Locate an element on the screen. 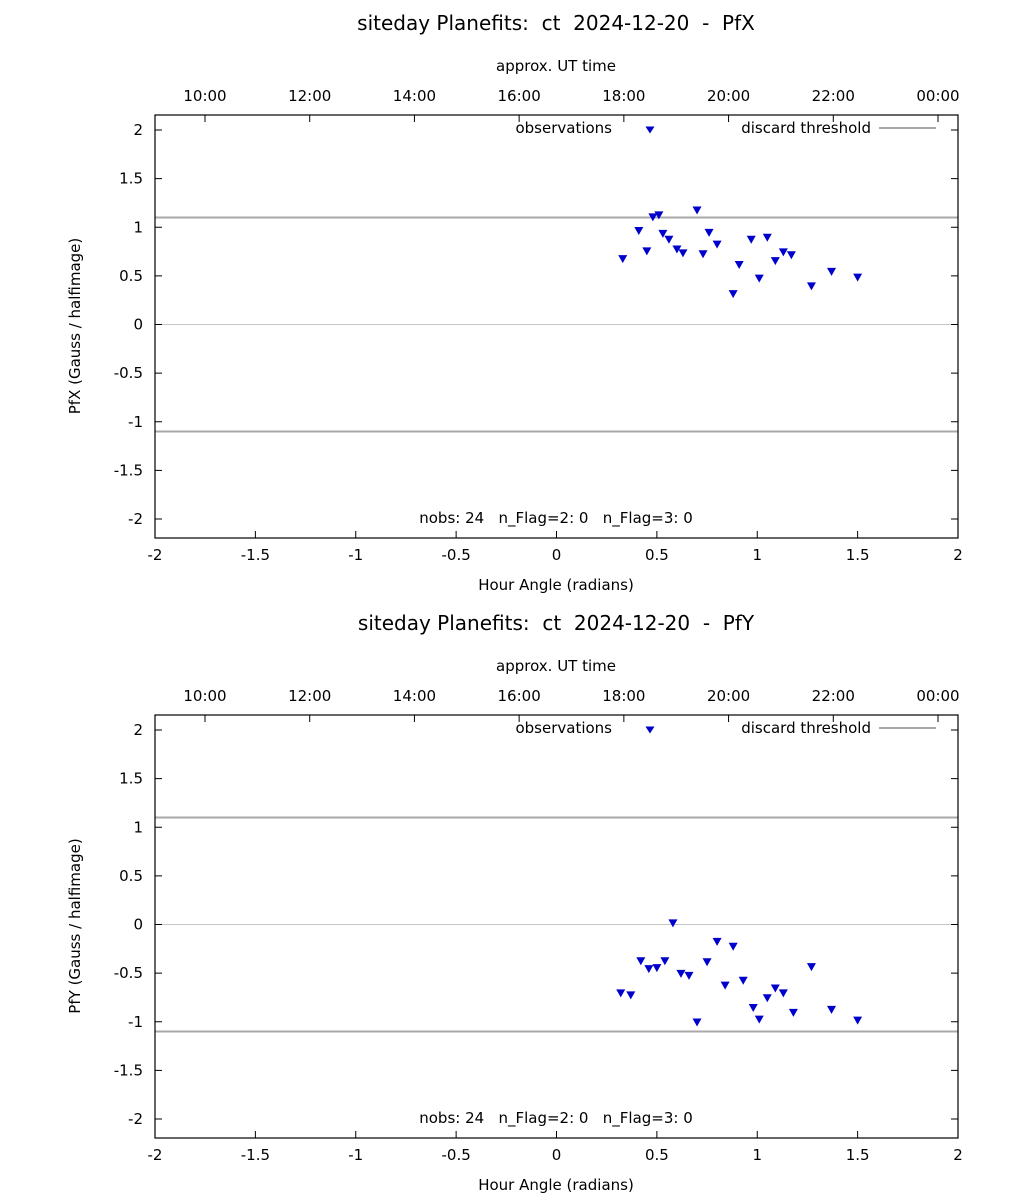  x-tick-label: -1.5 is located at coordinates (255, 1155).